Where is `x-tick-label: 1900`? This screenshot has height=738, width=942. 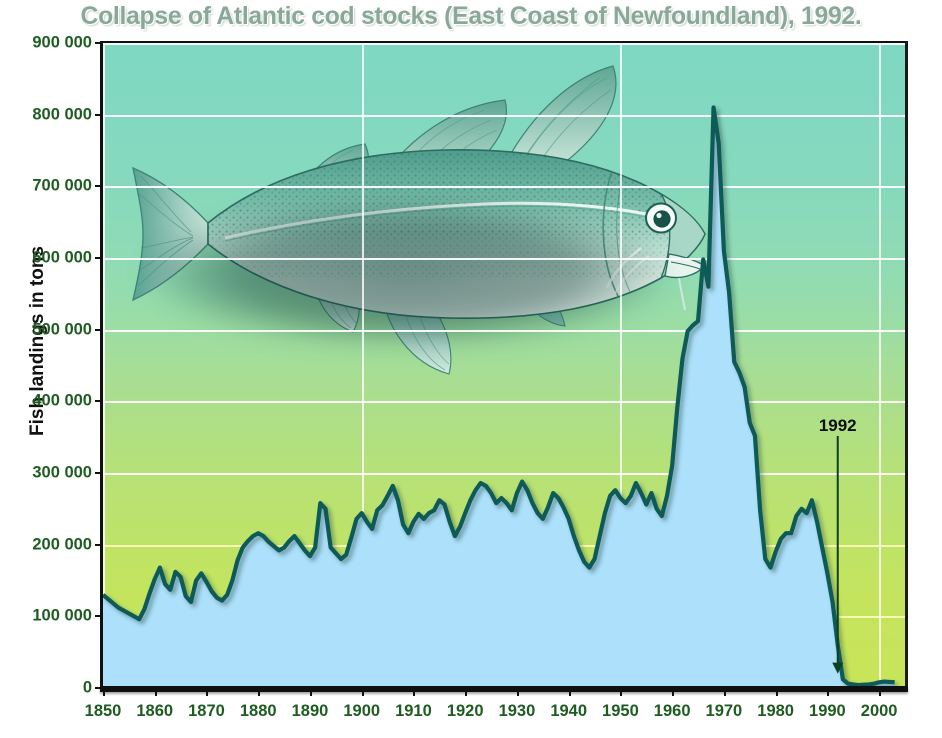 x-tick-label: 1900 is located at coordinates (362, 711).